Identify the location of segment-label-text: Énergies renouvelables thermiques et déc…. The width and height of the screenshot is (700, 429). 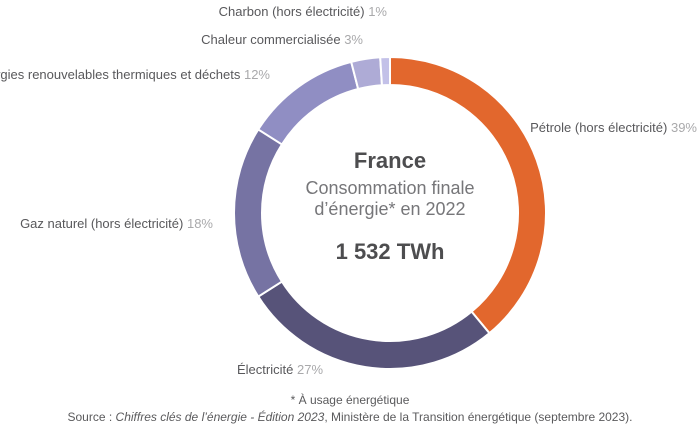
(120, 74).